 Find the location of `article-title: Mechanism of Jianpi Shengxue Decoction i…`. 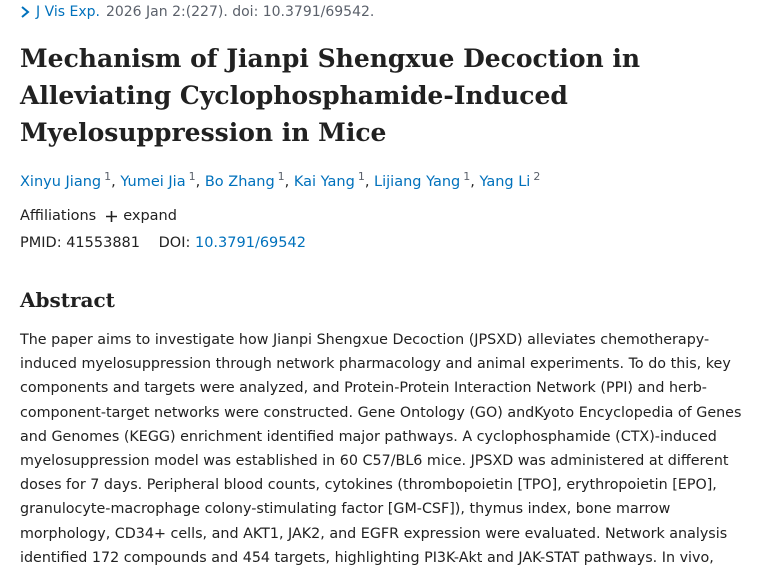

article-title: Mechanism of Jianpi Shengxue Decoction i… is located at coordinates (330, 95).